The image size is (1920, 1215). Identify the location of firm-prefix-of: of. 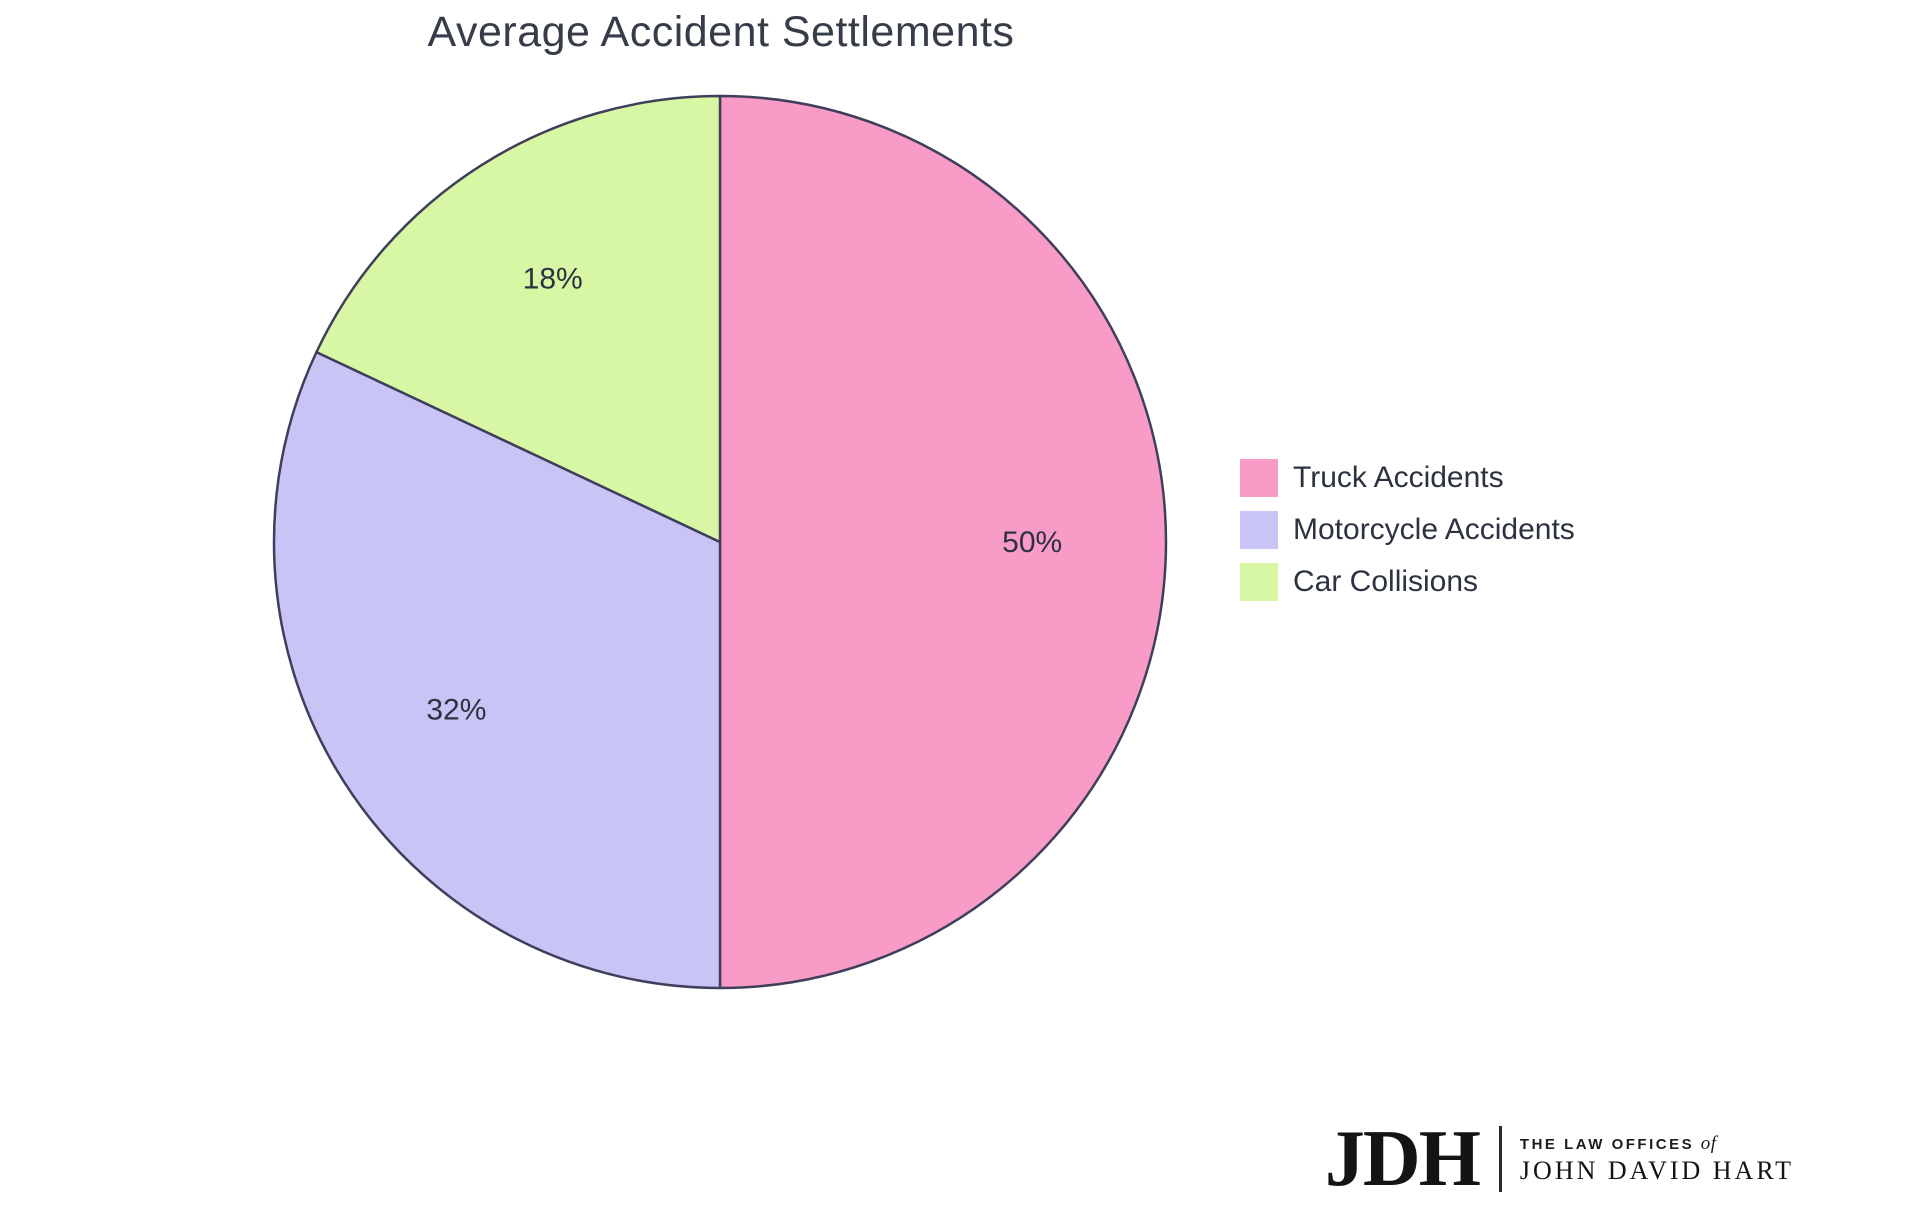
(1708, 1143).